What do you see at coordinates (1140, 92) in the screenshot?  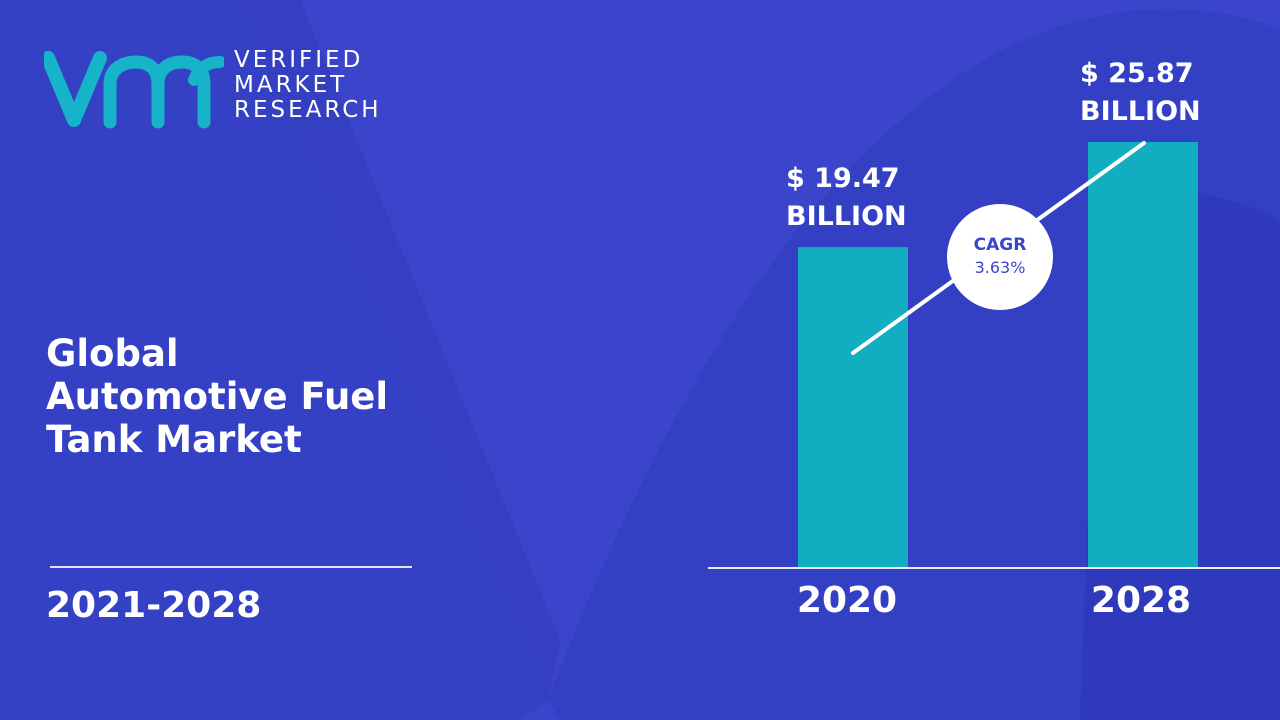 I see `value-label-2028: $ 25.87 BILLION` at bounding box center [1140, 92].